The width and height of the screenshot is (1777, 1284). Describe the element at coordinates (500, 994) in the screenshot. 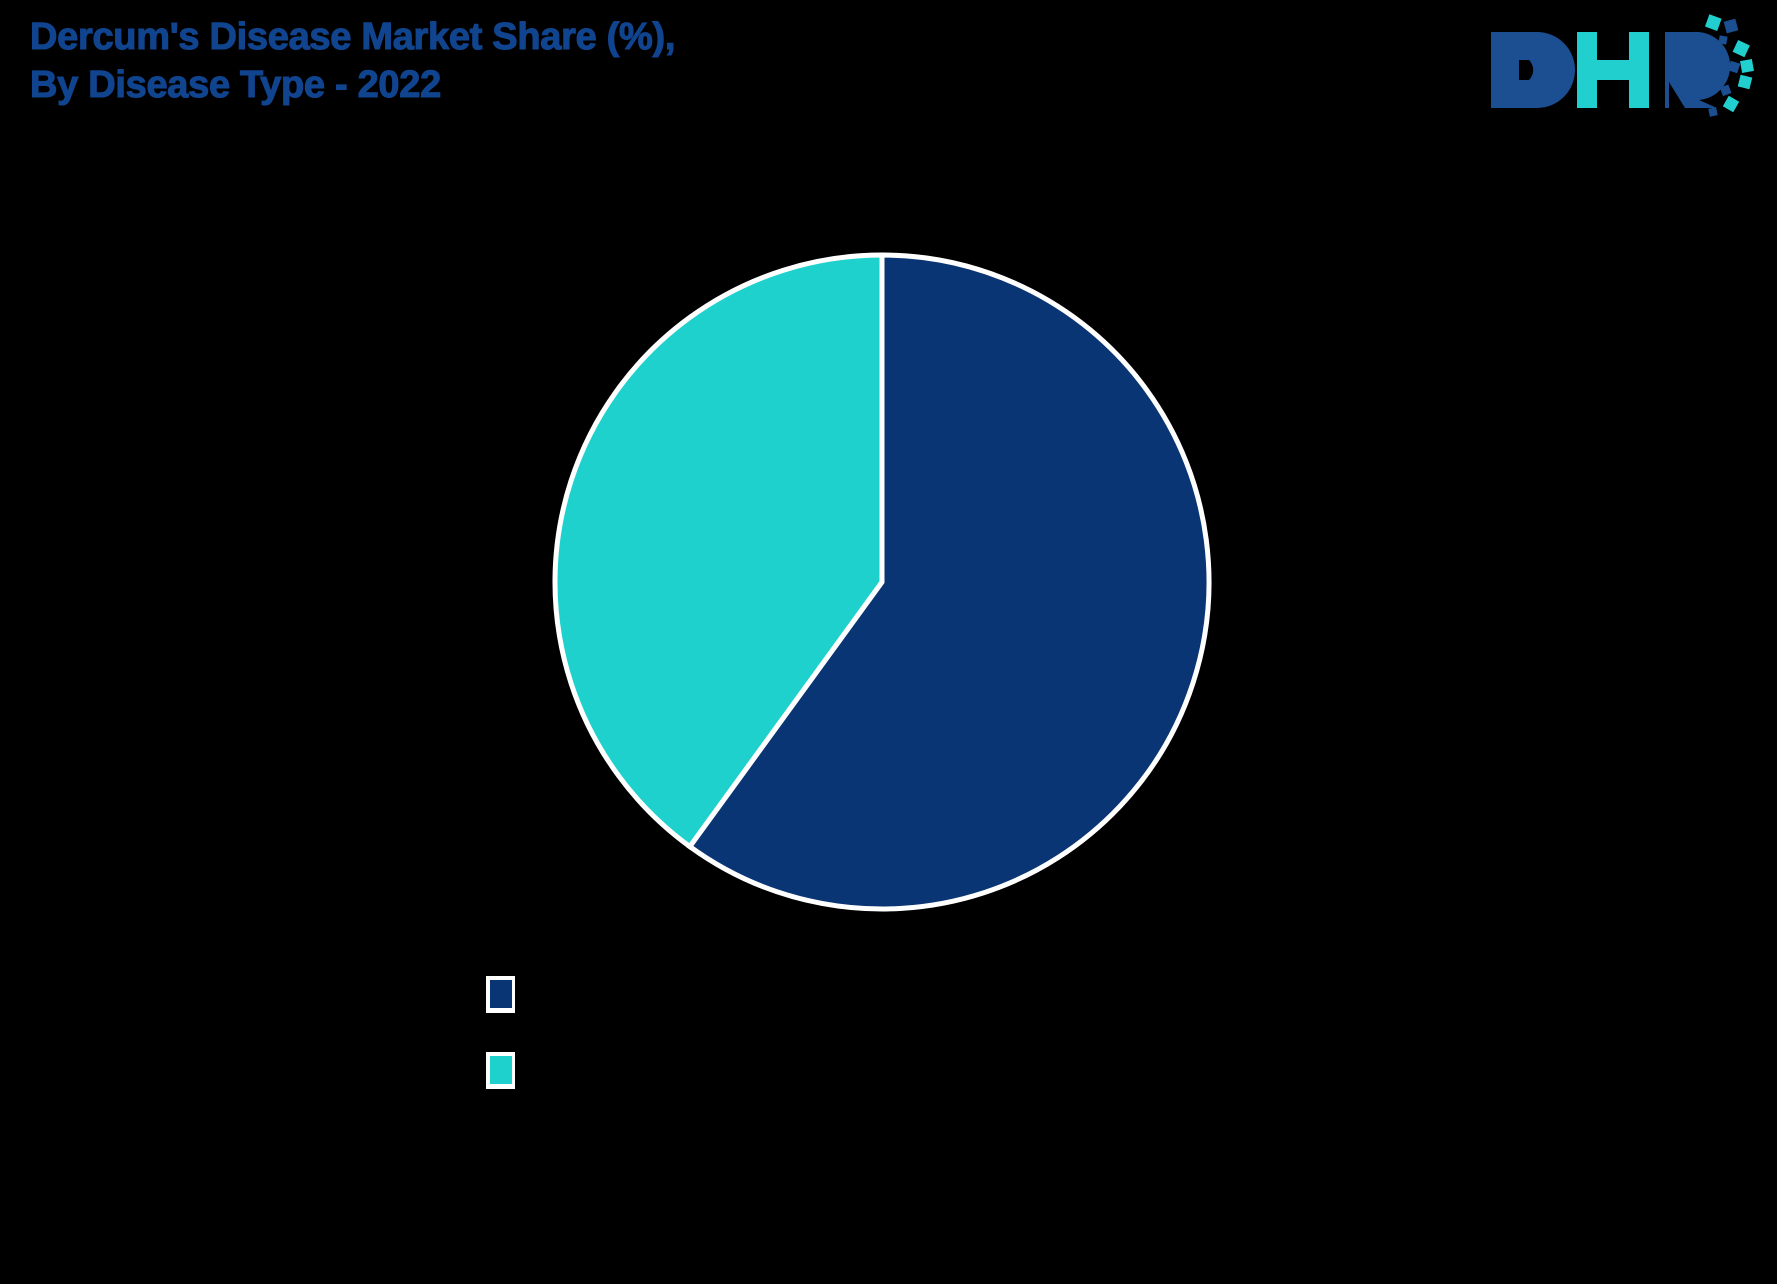

I see `legend-swatch-navy` at that location.